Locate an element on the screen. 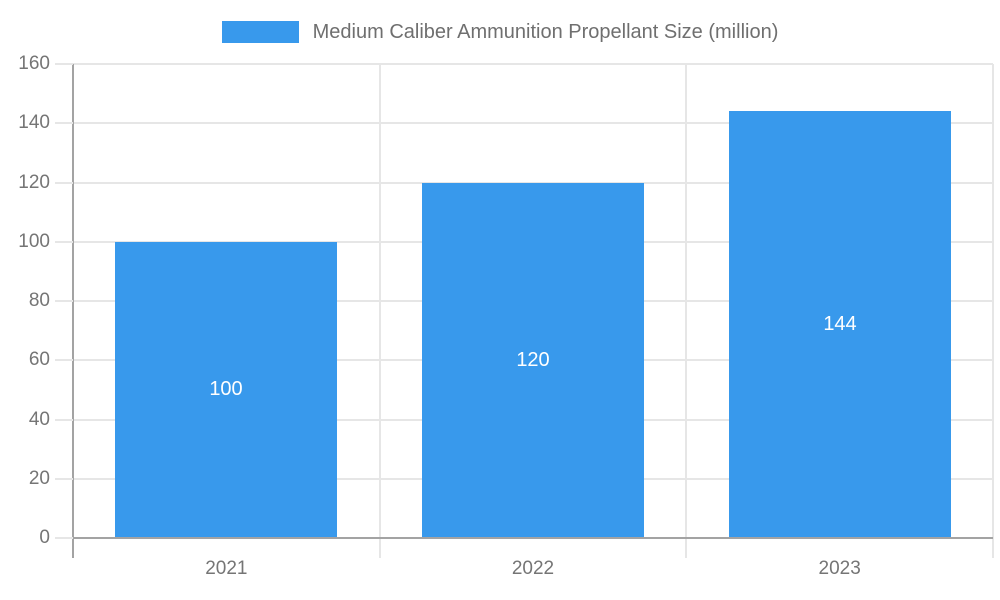 This screenshot has height=600, width=1000. x-axis-line is located at coordinates (524, 538).